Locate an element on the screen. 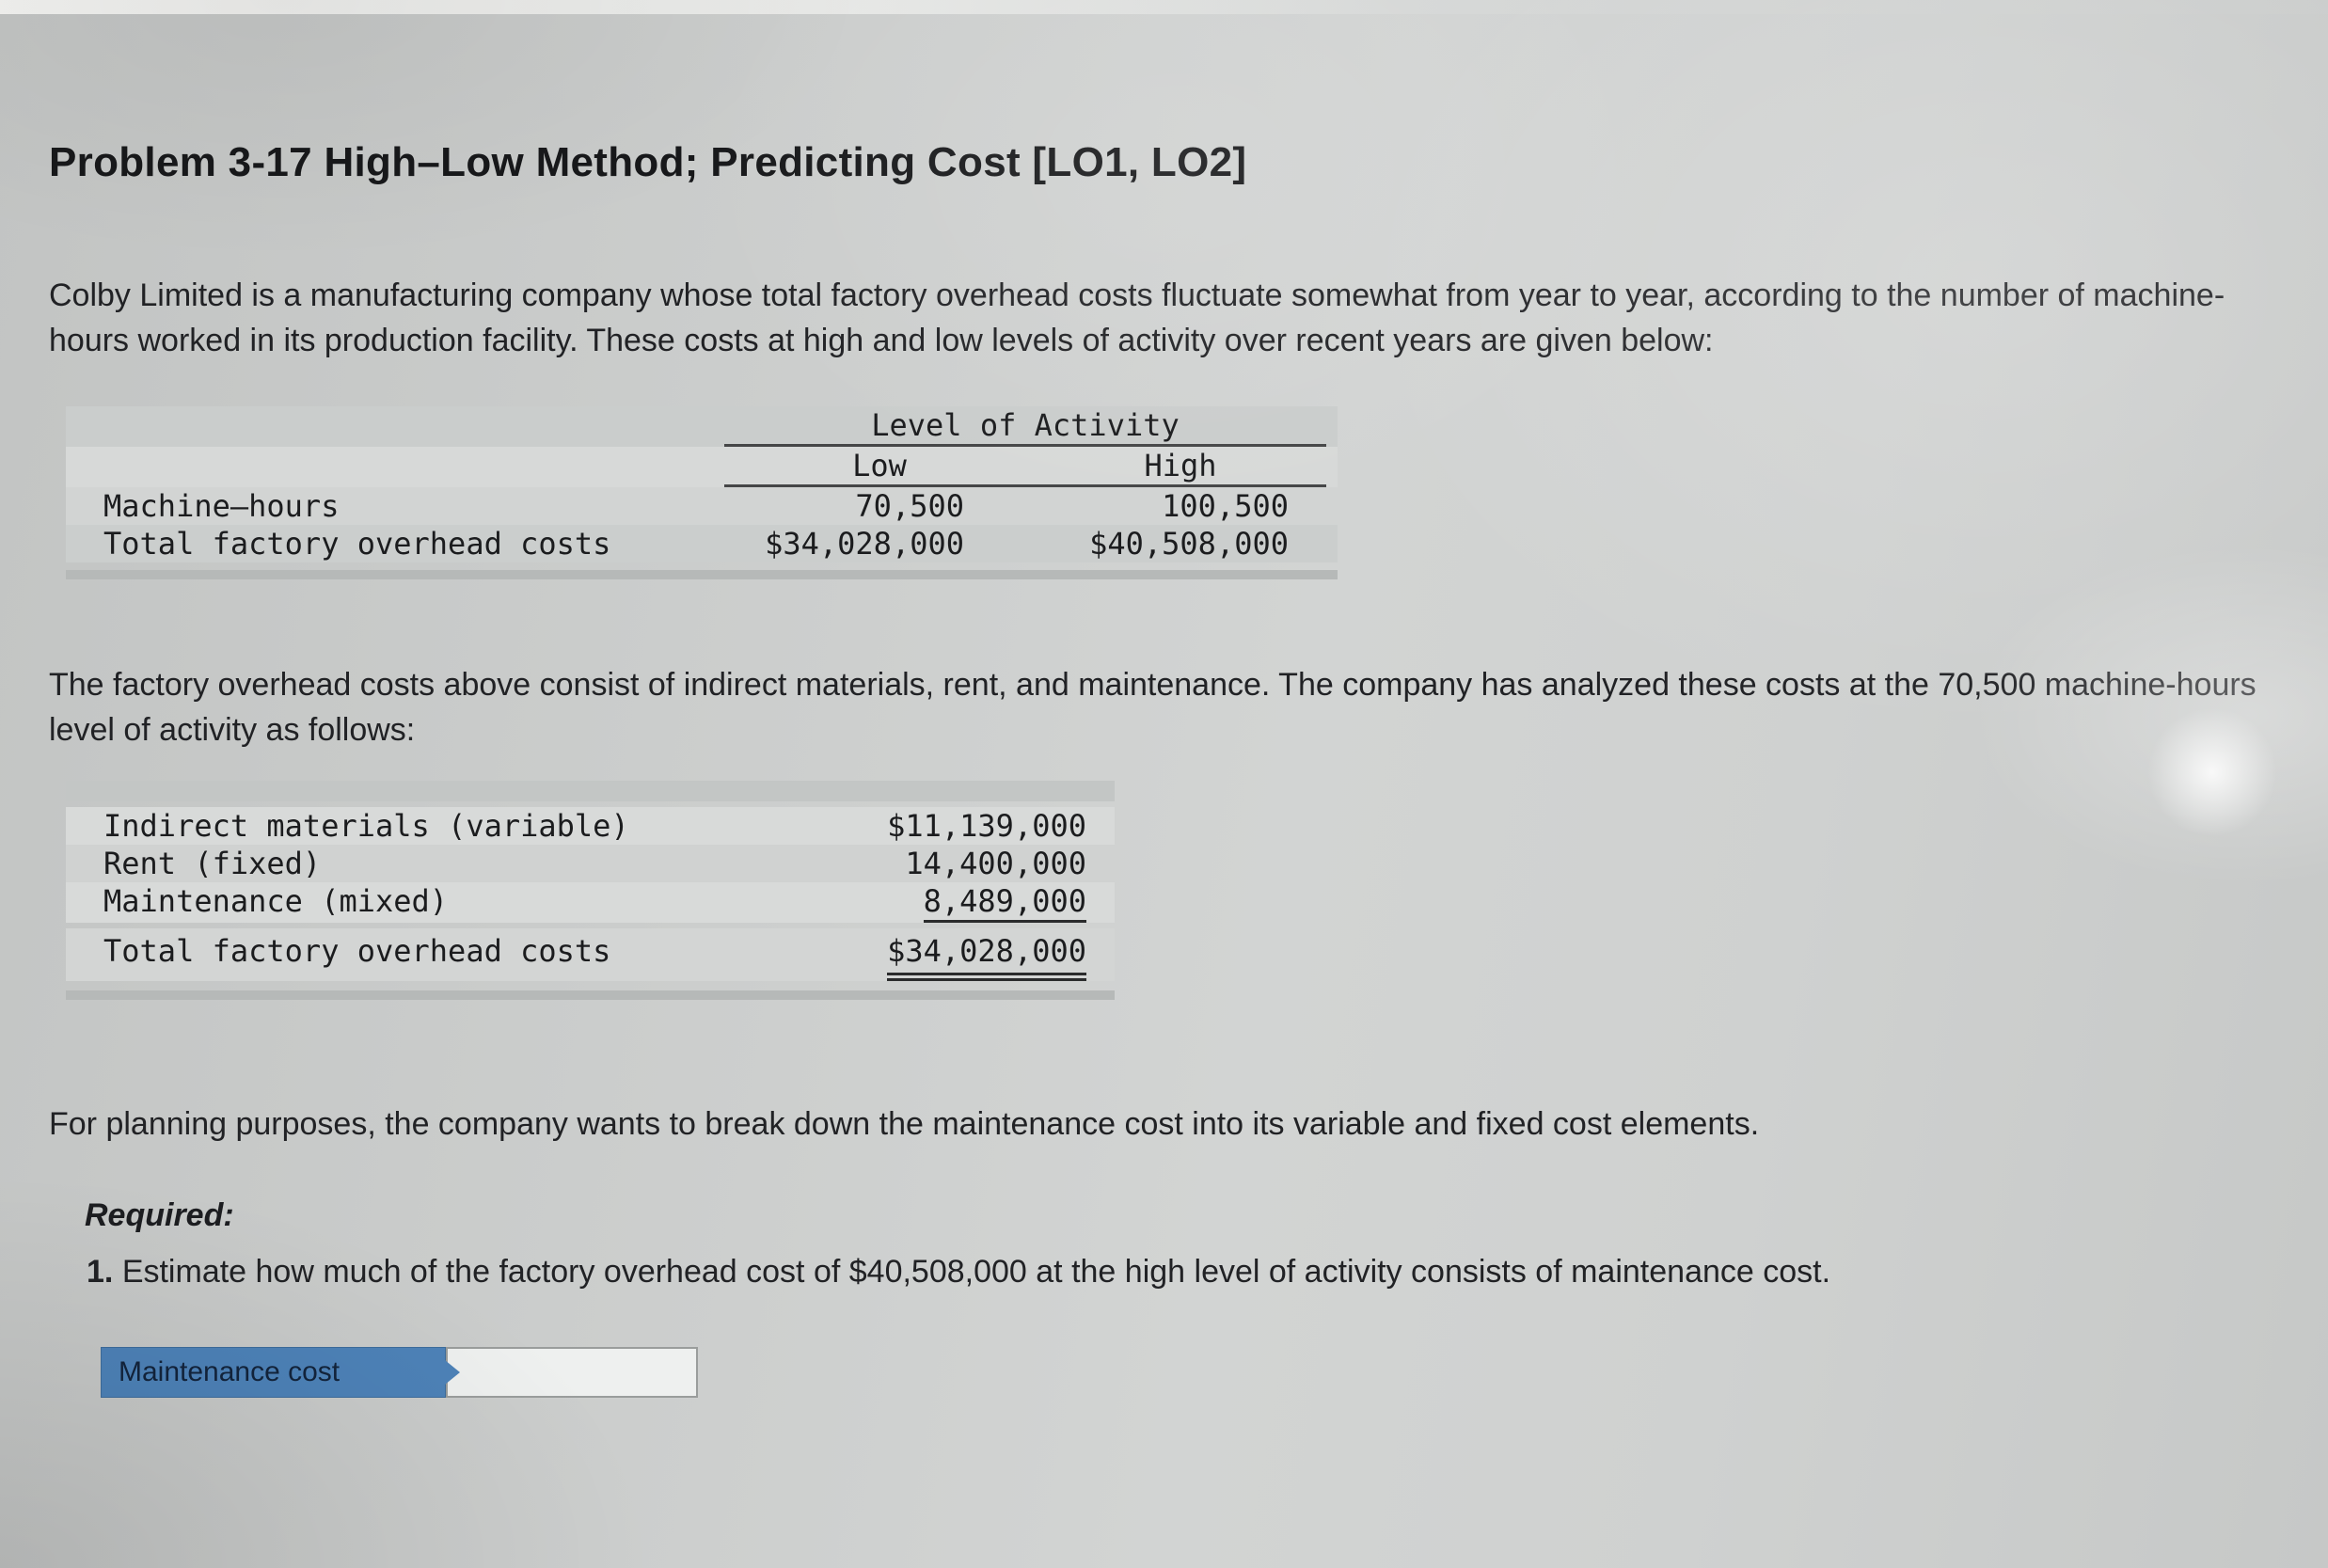 The height and width of the screenshot is (1568, 2328). table-row: Machine–hours 70,500 100,500 is located at coordinates (702, 506).